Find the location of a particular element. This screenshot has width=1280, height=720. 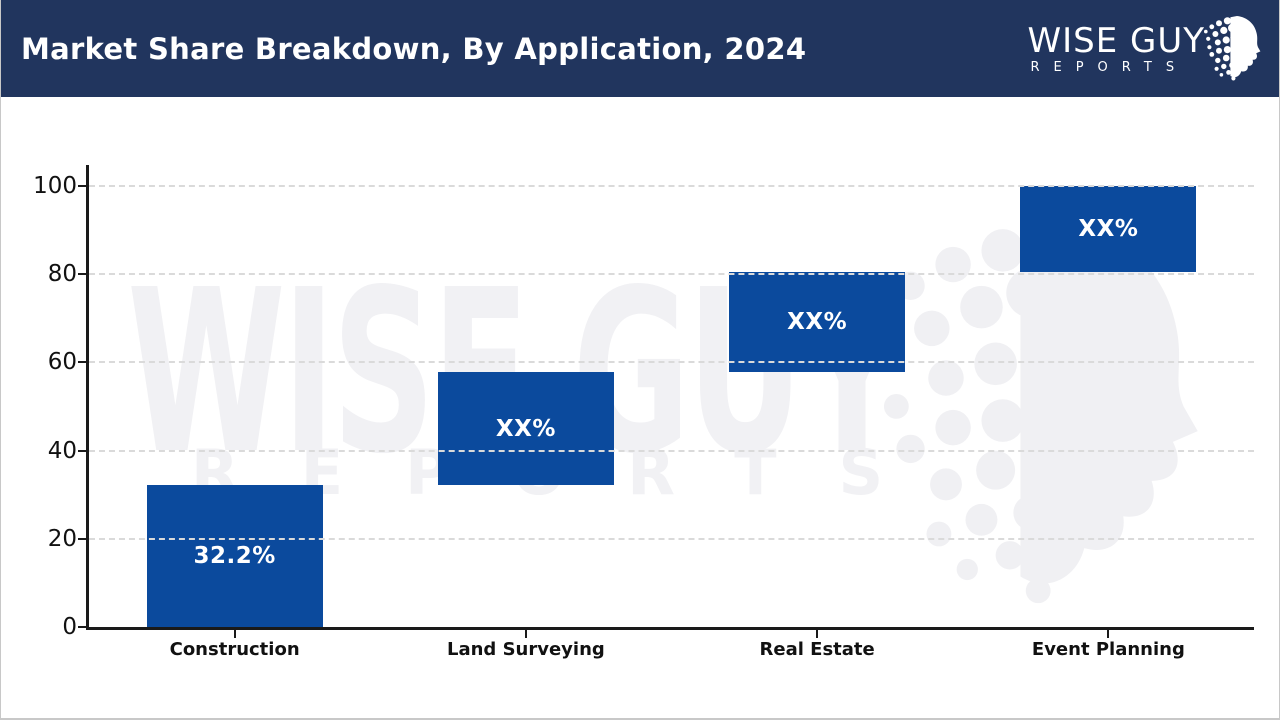

watermark-head-icon is located at coordinates (1031, 413).